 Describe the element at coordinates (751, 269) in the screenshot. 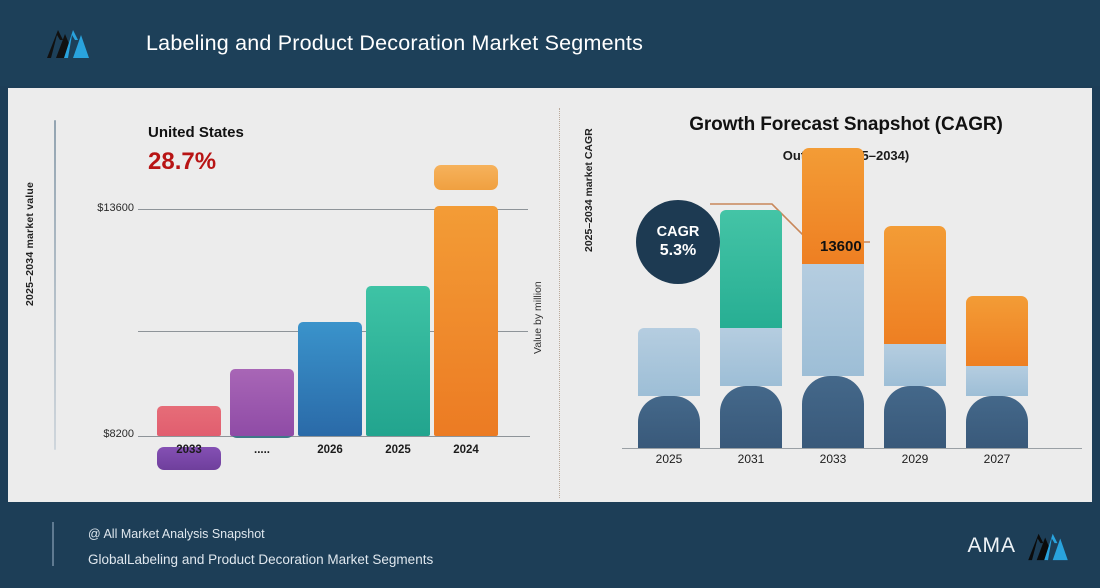

I see `segment-teal` at that location.